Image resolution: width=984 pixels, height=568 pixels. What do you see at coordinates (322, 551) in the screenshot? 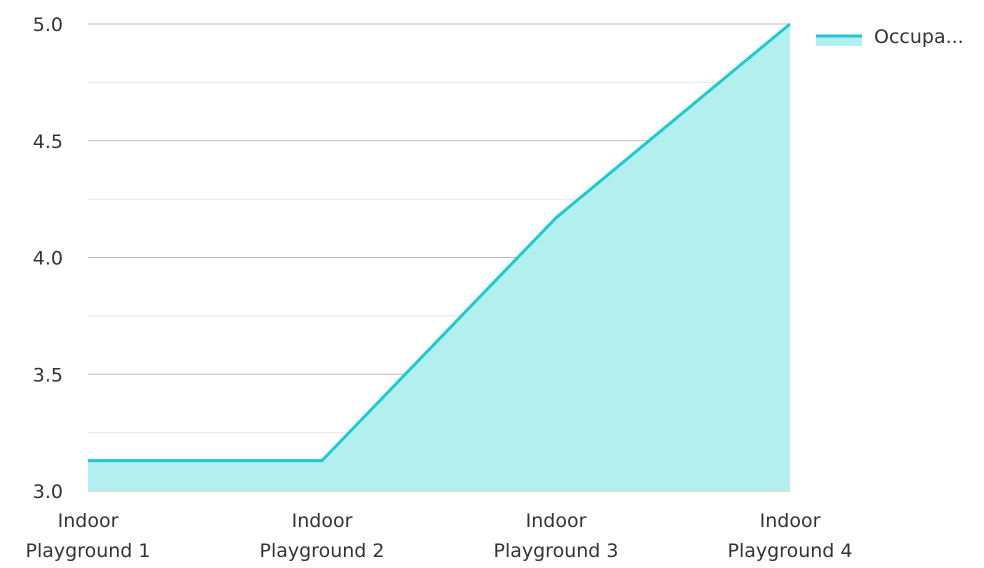
I see `x-tick-label-line: Playground 2` at bounding box center [322, 551].